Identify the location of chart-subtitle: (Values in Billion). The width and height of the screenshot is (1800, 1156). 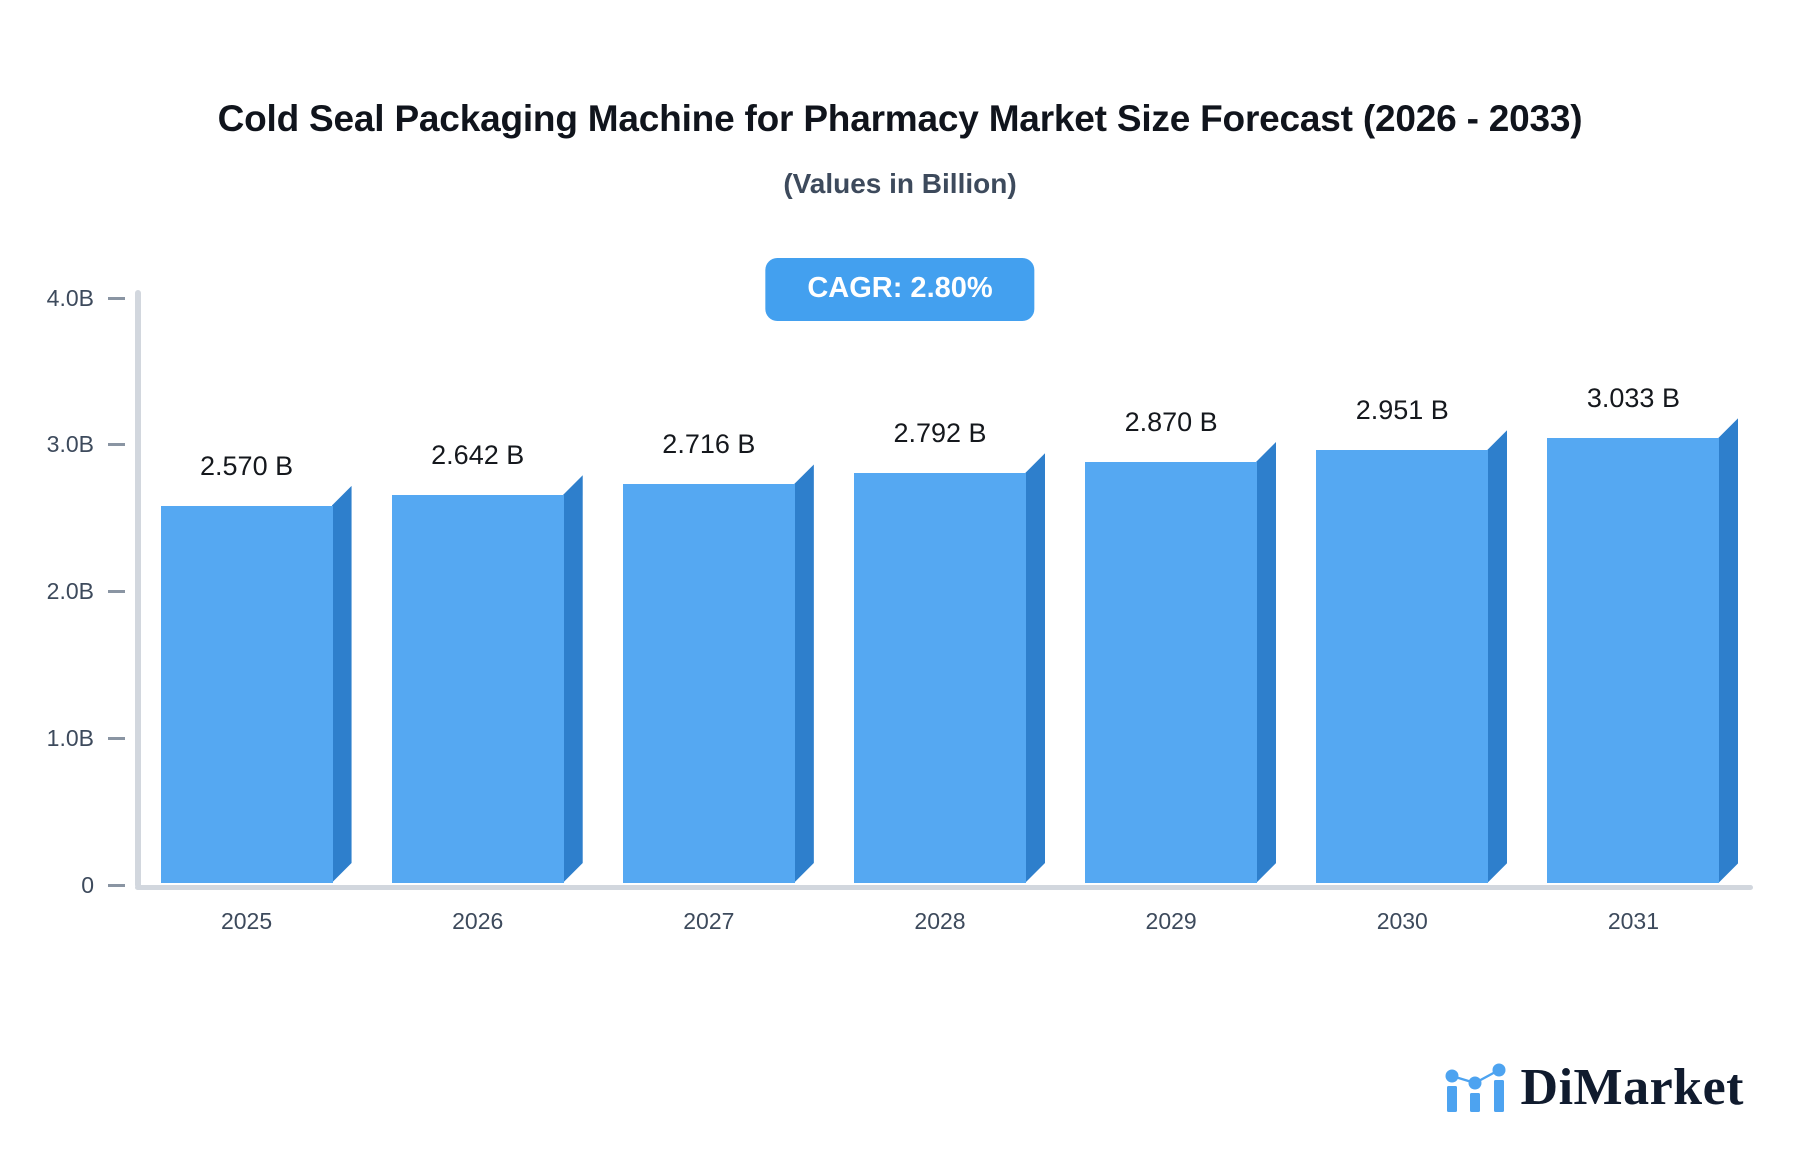
(900, 183).